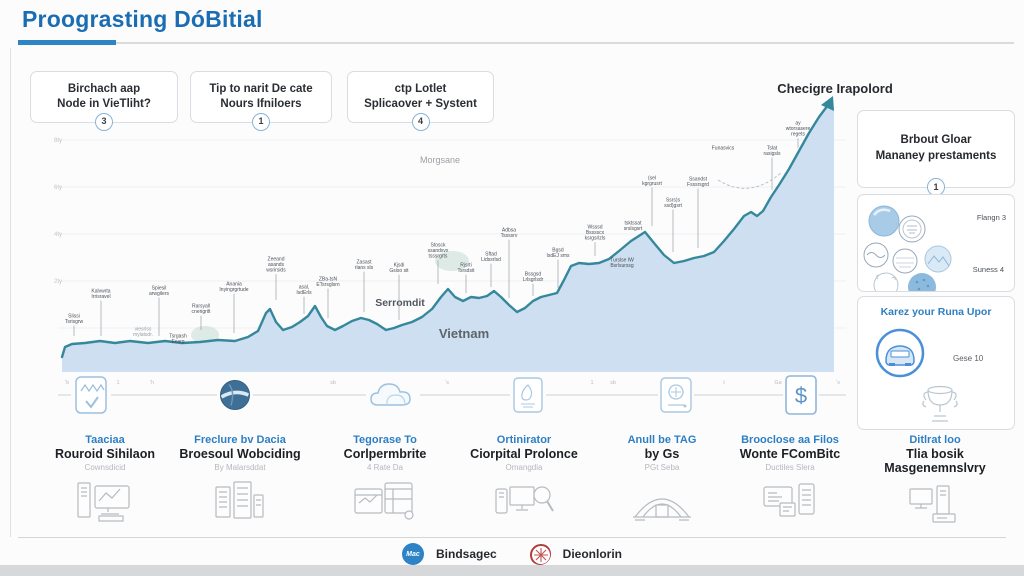 The image size is (1024, 576). Describe the element at coordinates (105, 468) in the screenshot. I see `column-note: Cownsdicid` at that location.